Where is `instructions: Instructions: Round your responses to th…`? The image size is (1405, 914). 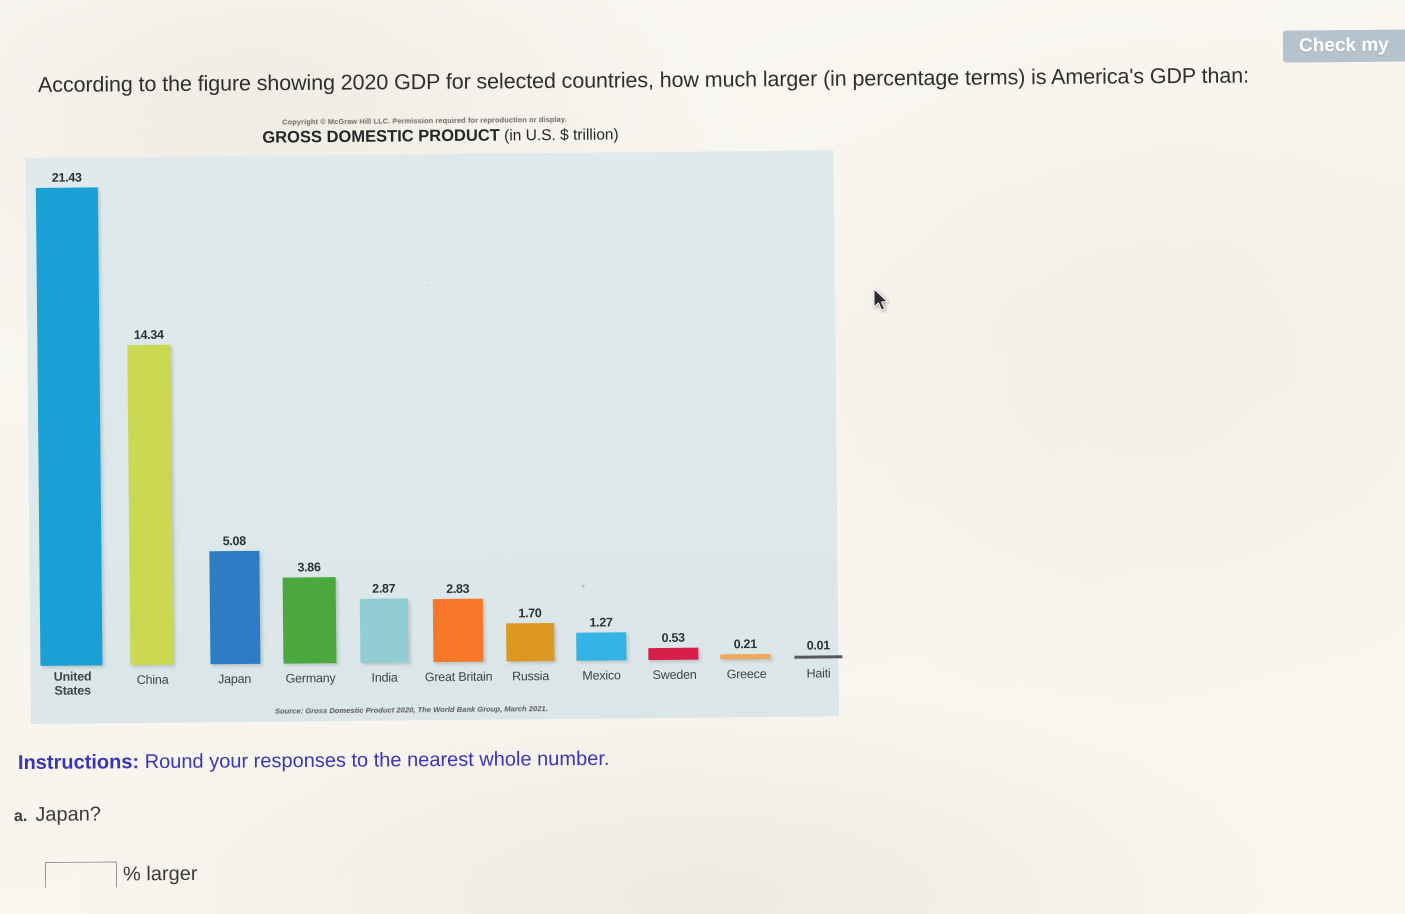 instructions: Instructions: Round your responses to th… is located at coordinates (314, 761).